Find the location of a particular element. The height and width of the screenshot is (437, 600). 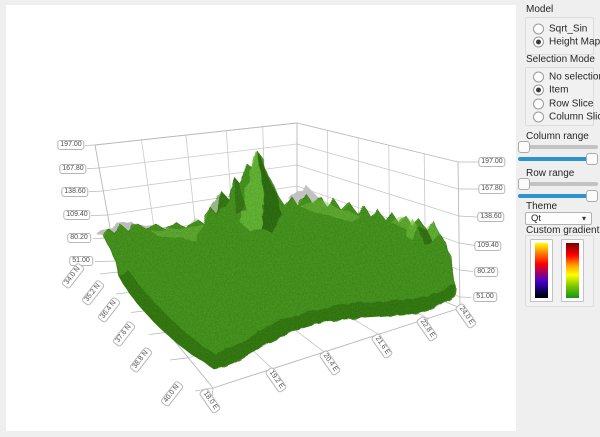

radio-sqrt-sin: Sqrt_Sin is located at coordinates (560, 29).